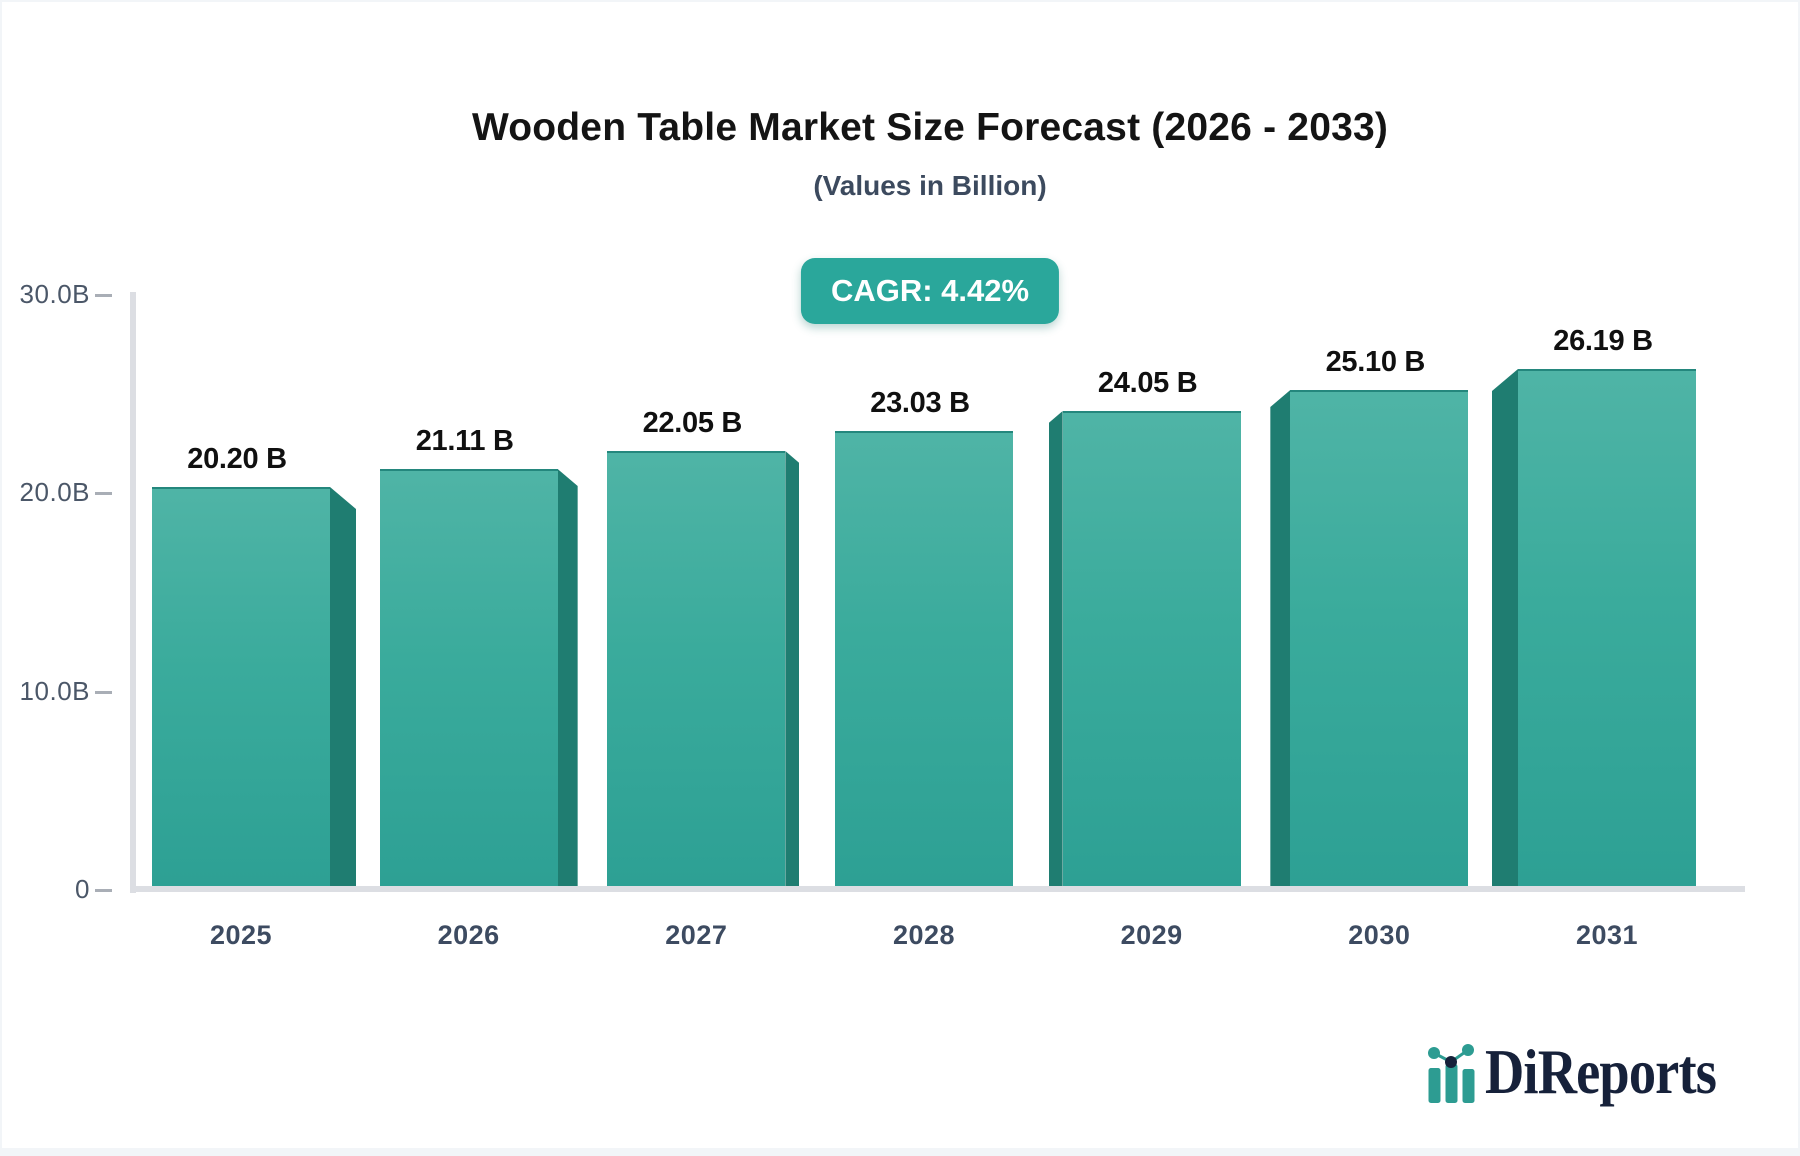 The image size is (1800, 1156). Describe the element at coordinates (930, 185) in the screenshot. I see `chart-subtitle: (Values in Billion)` at that location.